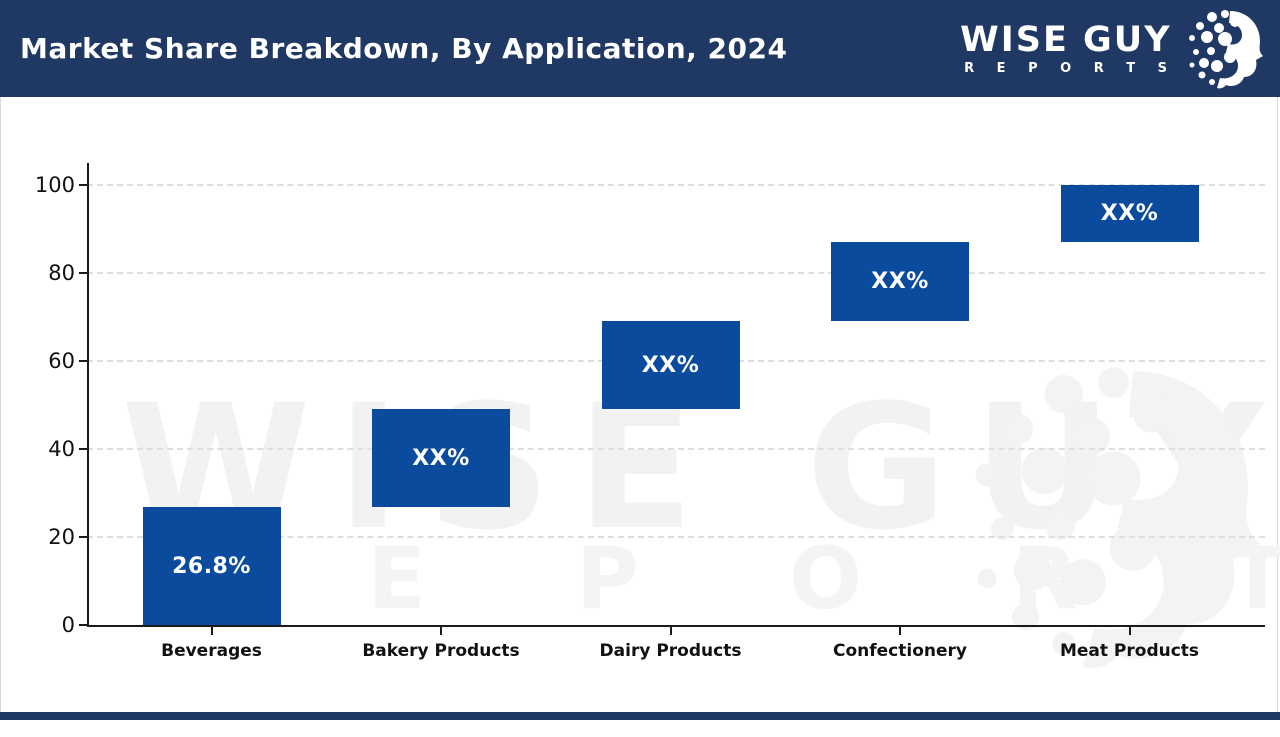 The height and width of the screenshot is (737, 1280). I want to click on y-tick-label-0: 0, so click(68, 625).